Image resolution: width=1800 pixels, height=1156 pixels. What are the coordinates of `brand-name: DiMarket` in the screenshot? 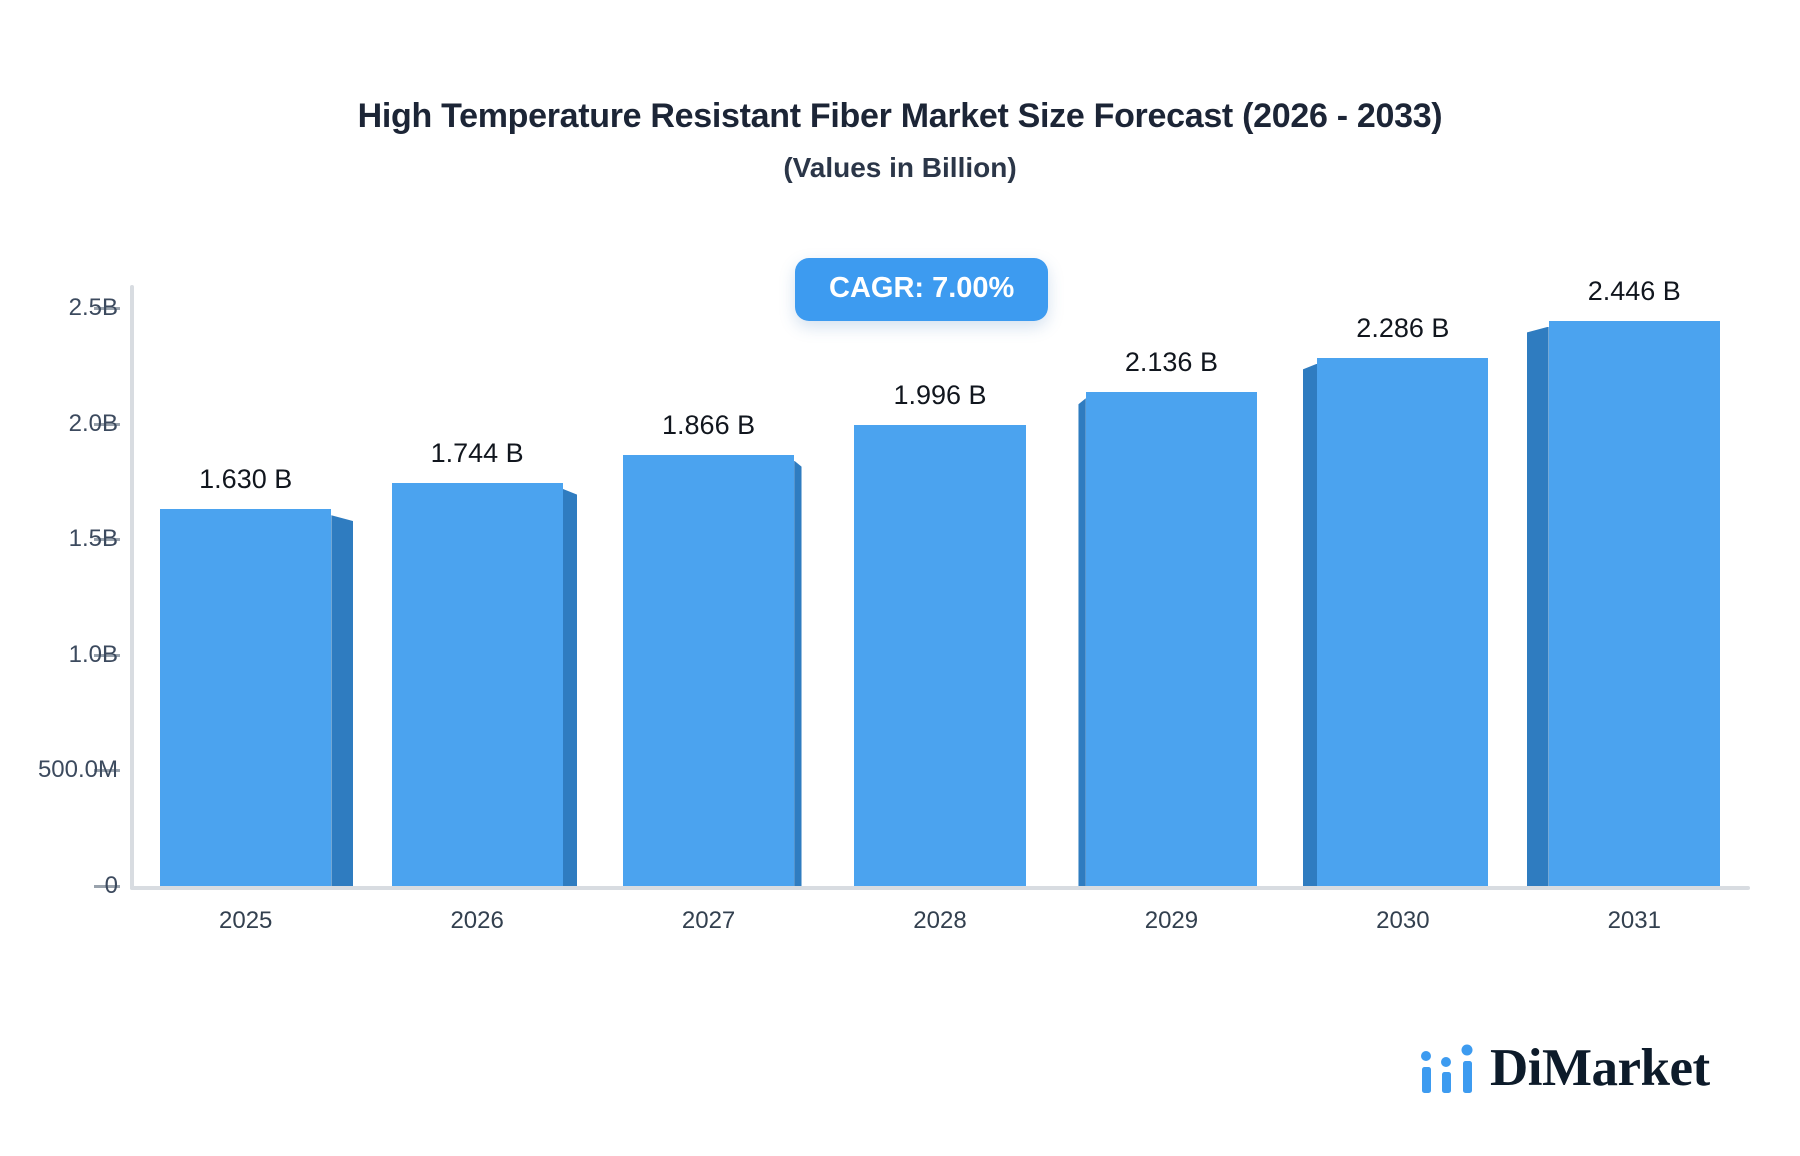 It's located at (1600, 1068).